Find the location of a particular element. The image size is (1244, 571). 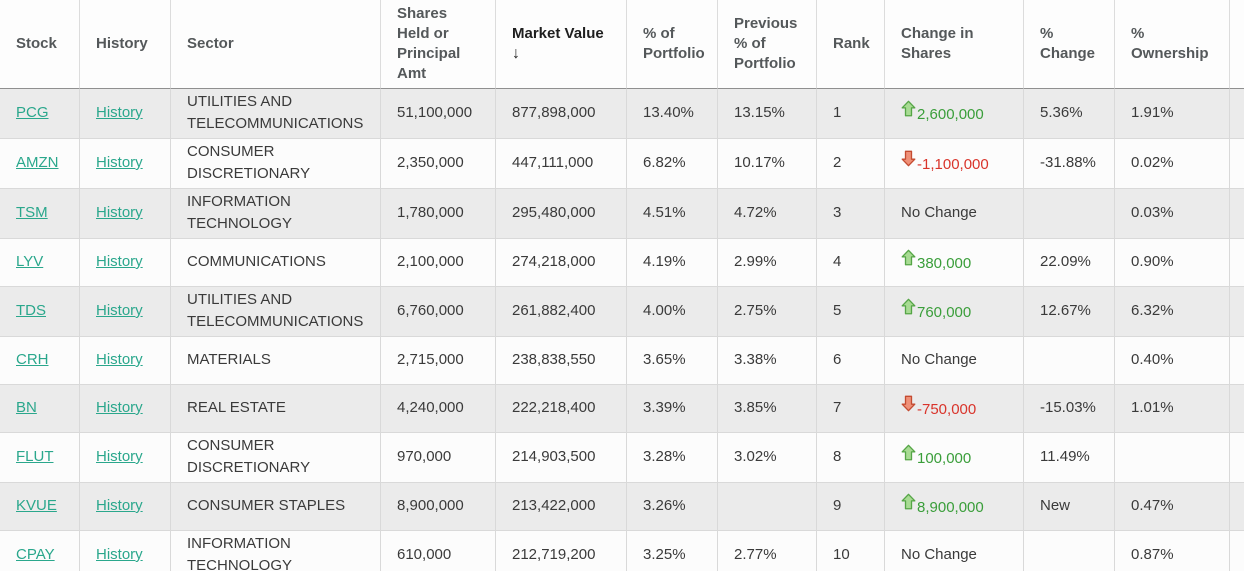

col-header-sector: Sector is located at coordinates (276, 44).